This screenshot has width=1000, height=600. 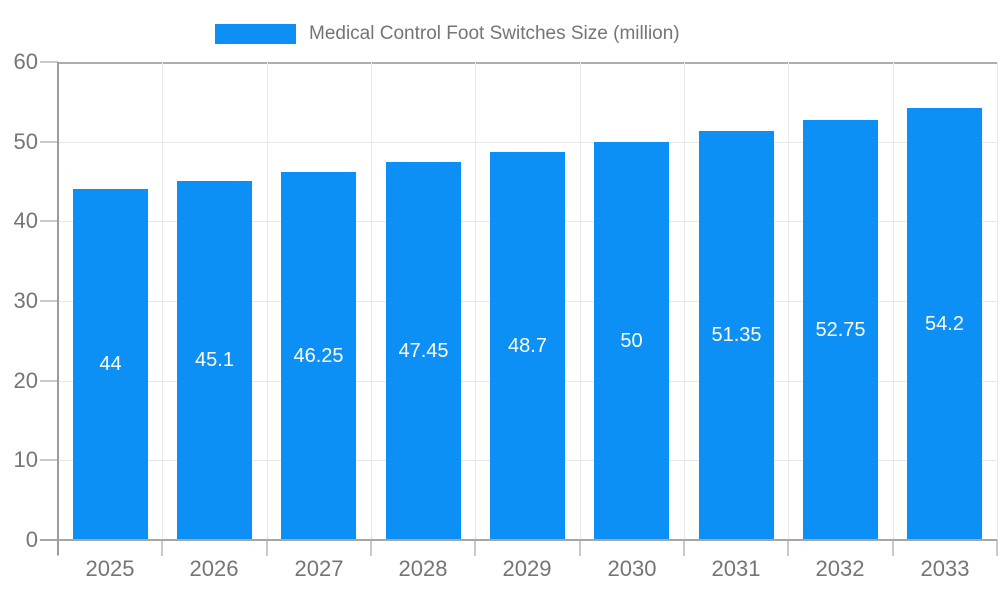 I want to click on x-axis-tick-label: 2032, so click(x=840, y=568).